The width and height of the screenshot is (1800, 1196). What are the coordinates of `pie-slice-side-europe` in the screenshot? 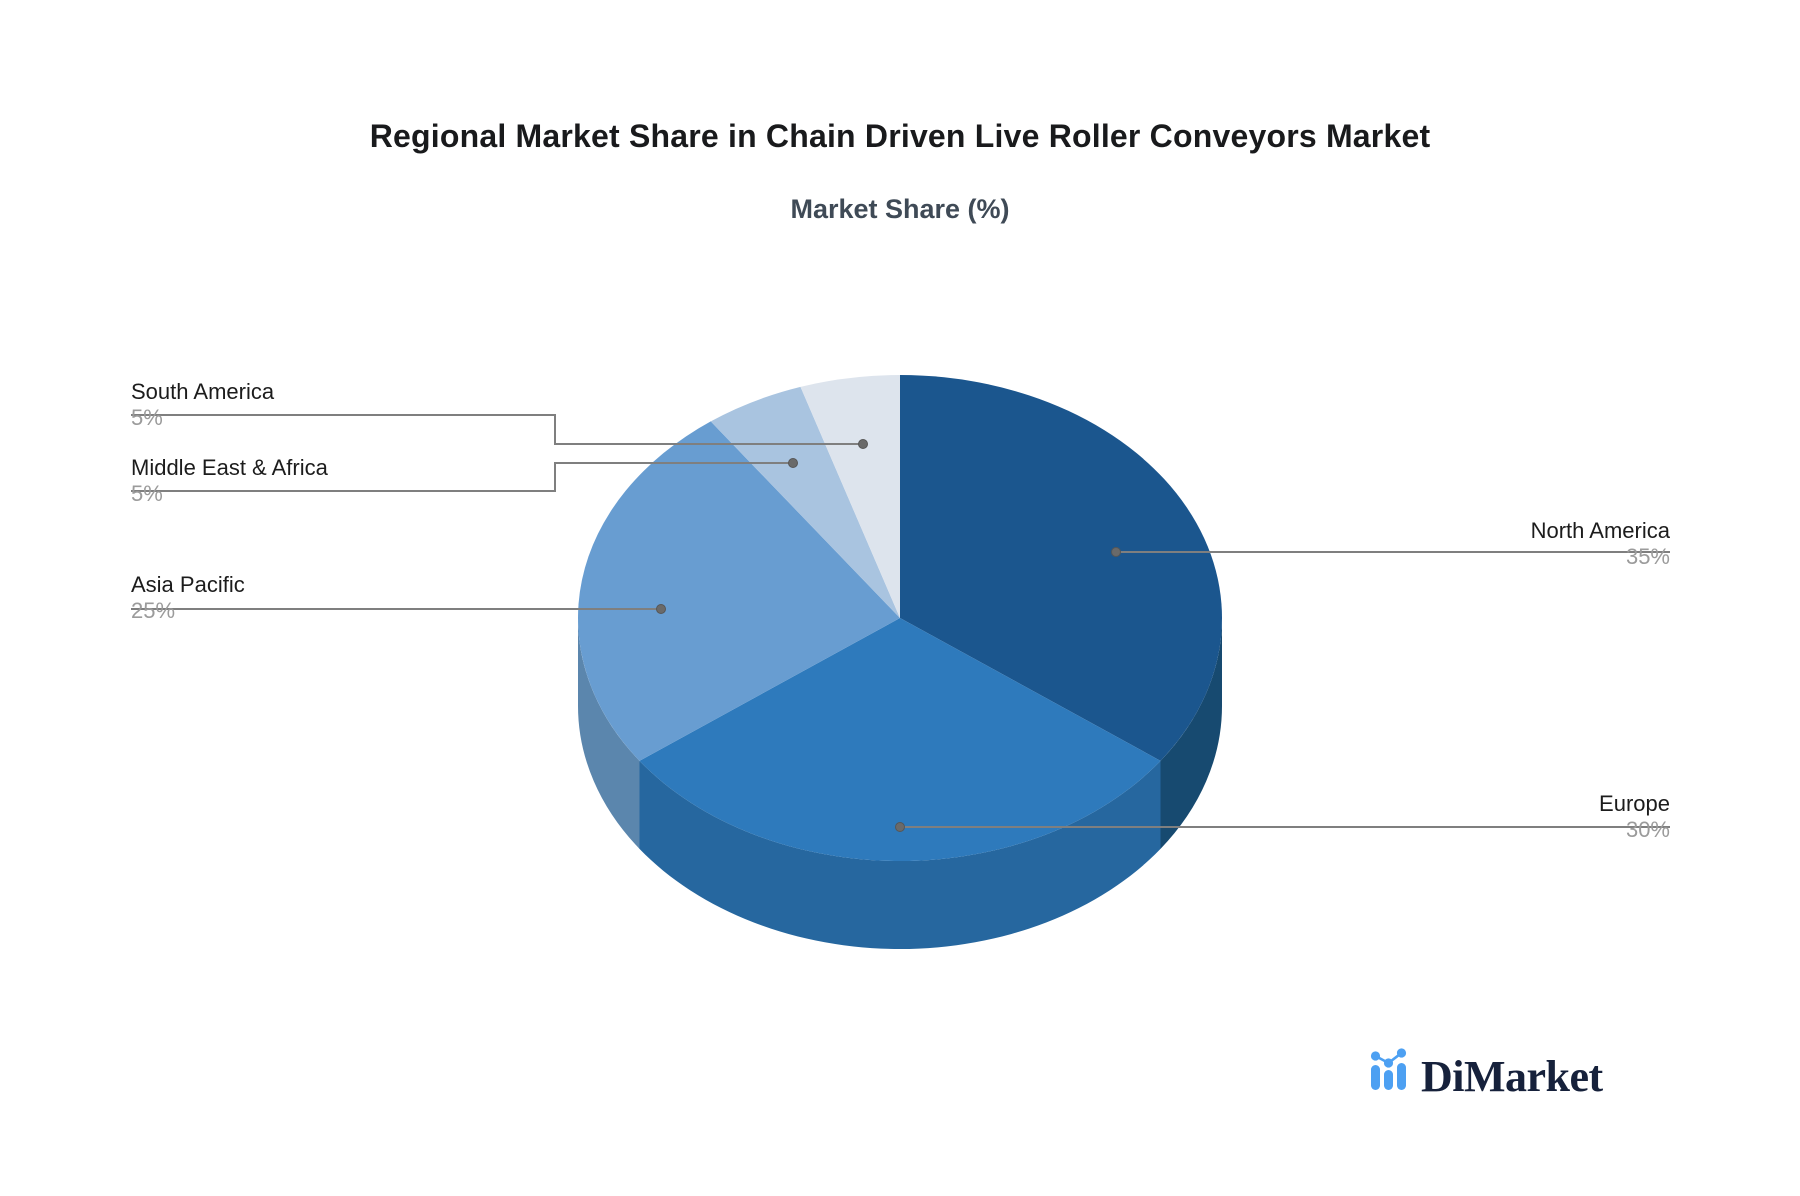 It's located at (900, 854).